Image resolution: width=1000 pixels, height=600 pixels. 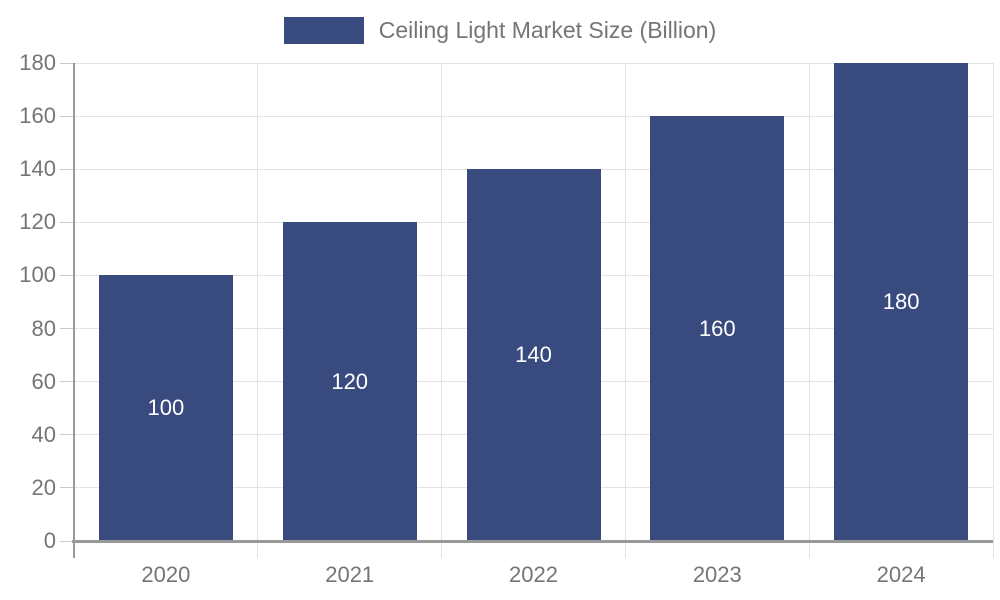 I want to click on y-axis-tick-label: 60, so click(x=43, y=381).